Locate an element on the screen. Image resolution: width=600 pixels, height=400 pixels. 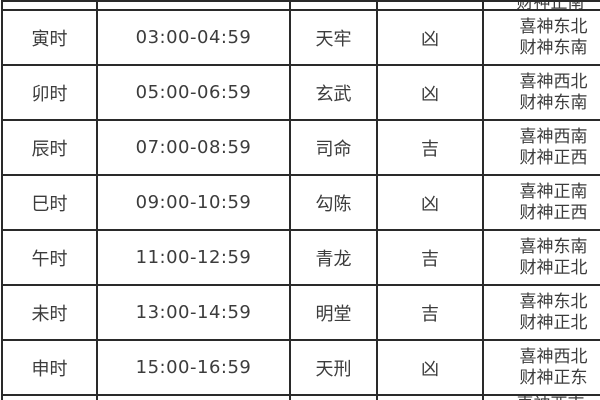
hour-cell: 巳时 is located at coordinates (49, 202).